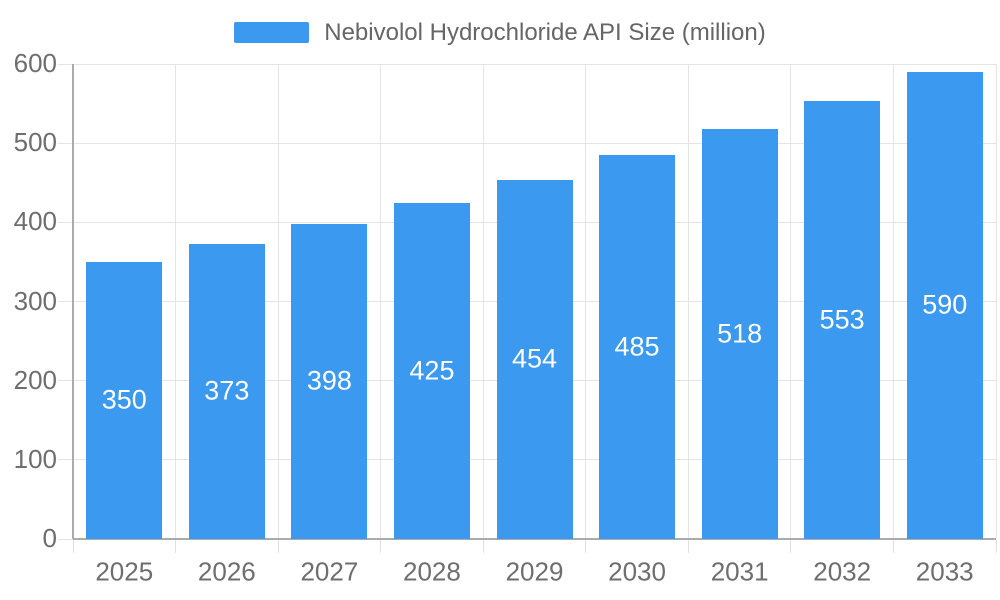  Describe the element at coordinates (35, 221) in the screenshot. I see `y-axis-label: 400` at that location.